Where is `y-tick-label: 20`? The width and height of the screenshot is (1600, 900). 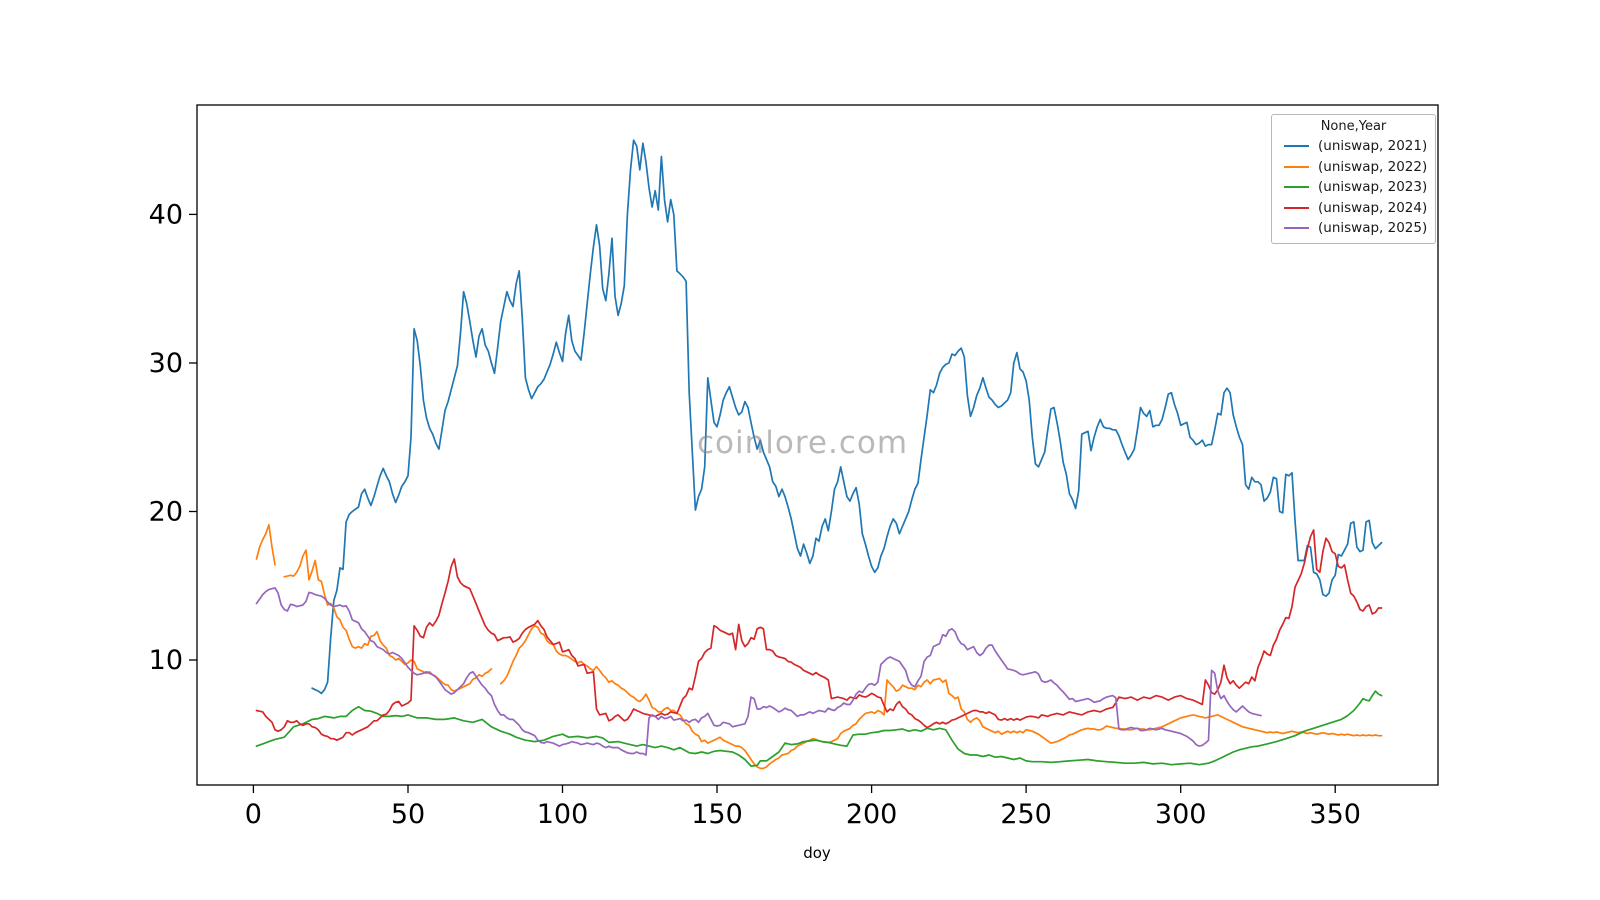
y-tick-label: 20 is located at coordinates (166, 512).